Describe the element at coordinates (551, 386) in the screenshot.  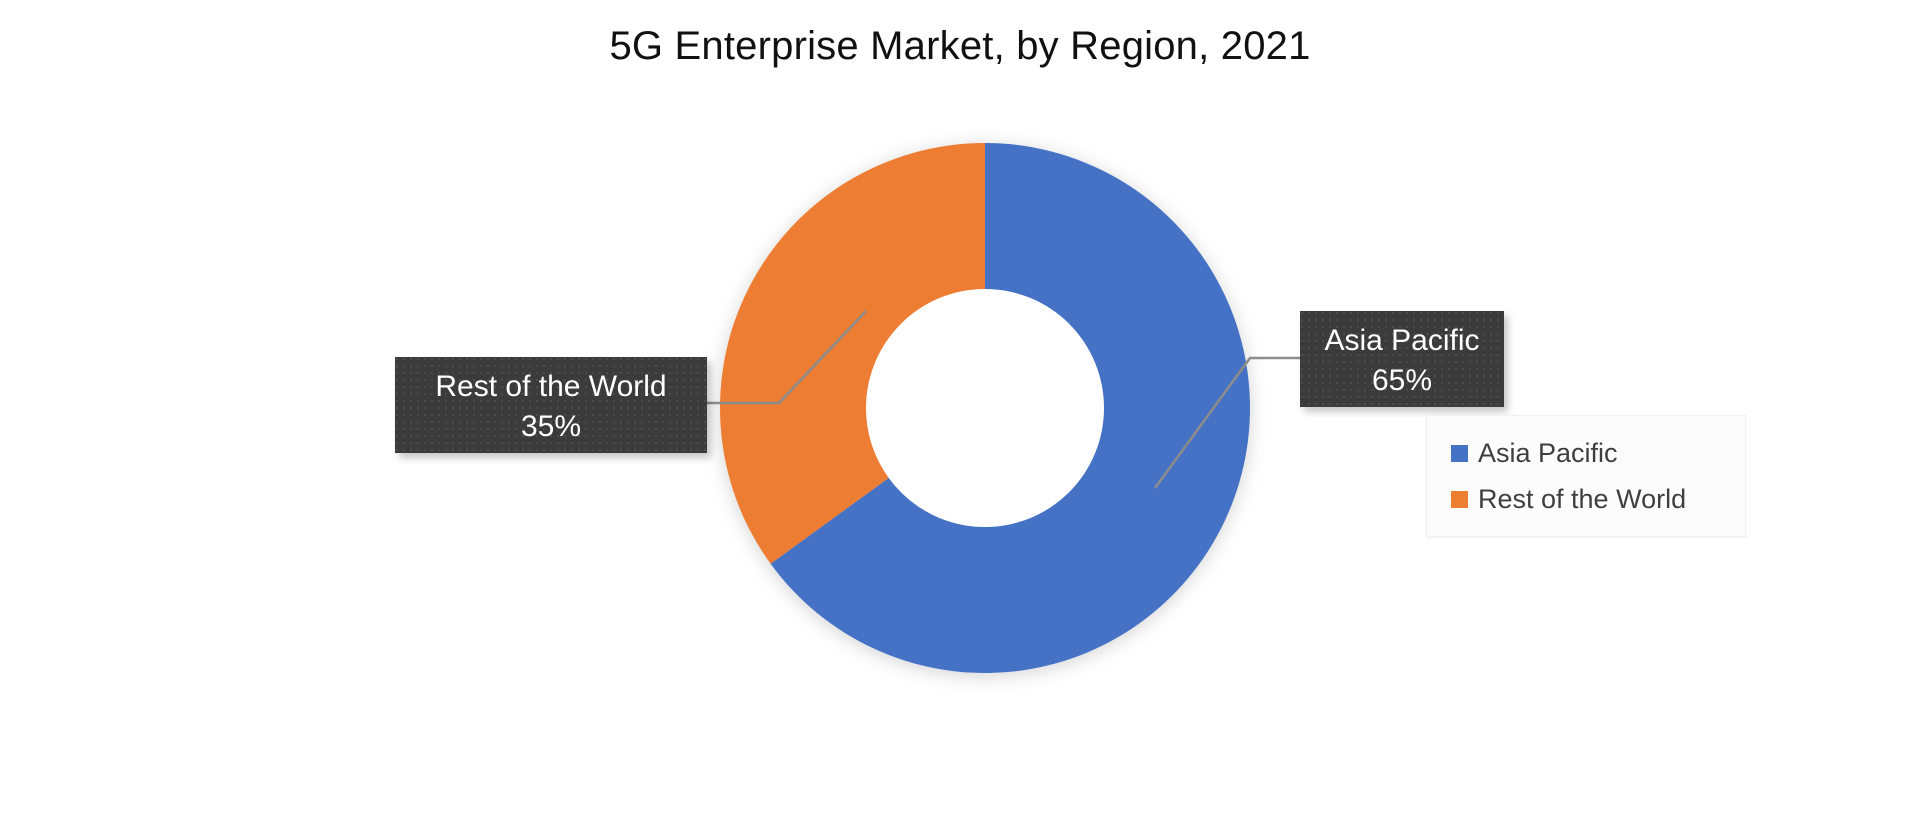
I see `data-label-rest-of-the-world-name: Rest of the World` at that location.